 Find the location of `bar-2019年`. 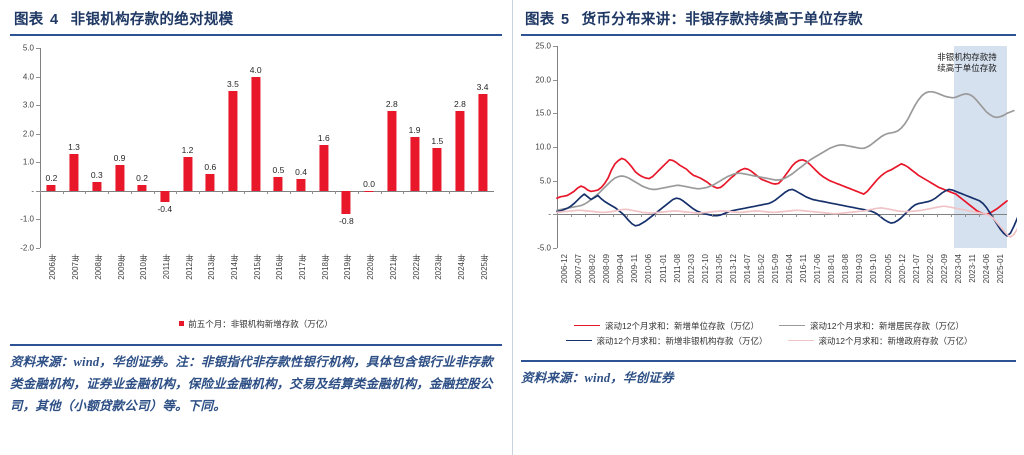

bar-2019年 is located at coordinates (346, 202).